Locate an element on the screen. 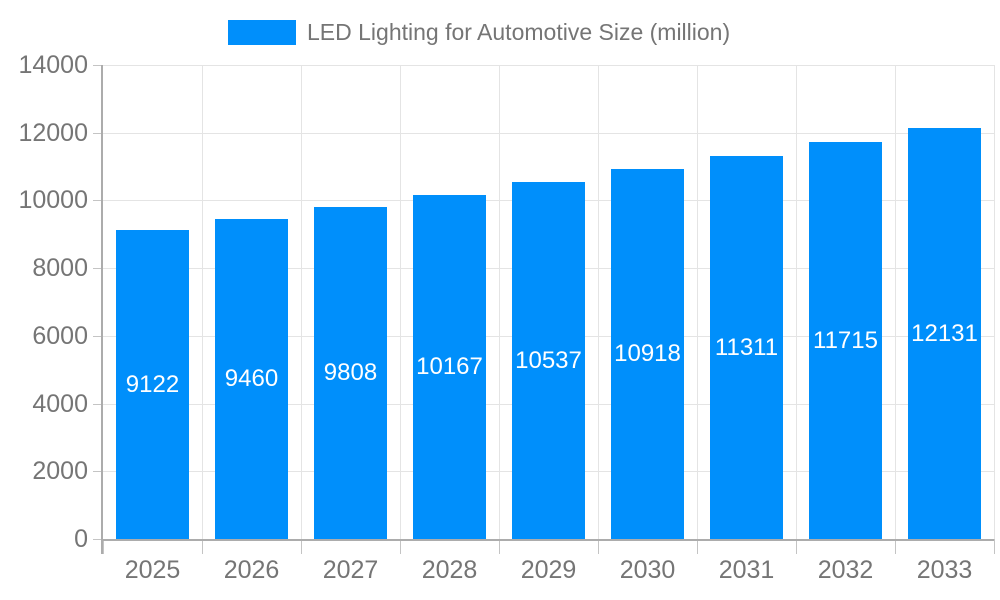  x-tick-label: 2032 is located at coordinates (845, 570).